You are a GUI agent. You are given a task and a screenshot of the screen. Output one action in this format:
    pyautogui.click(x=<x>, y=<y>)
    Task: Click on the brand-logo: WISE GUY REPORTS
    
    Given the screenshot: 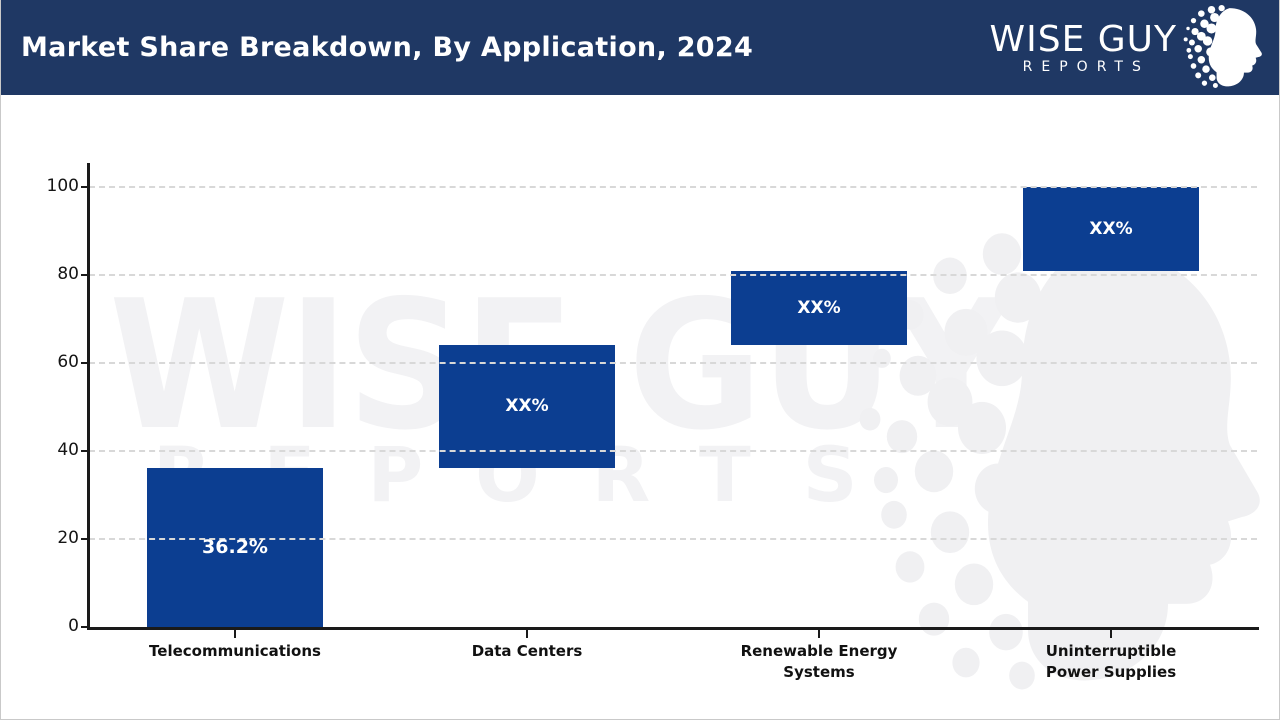 What is the action you would take?
    pyautogui.click(x=1135, y=48)
    